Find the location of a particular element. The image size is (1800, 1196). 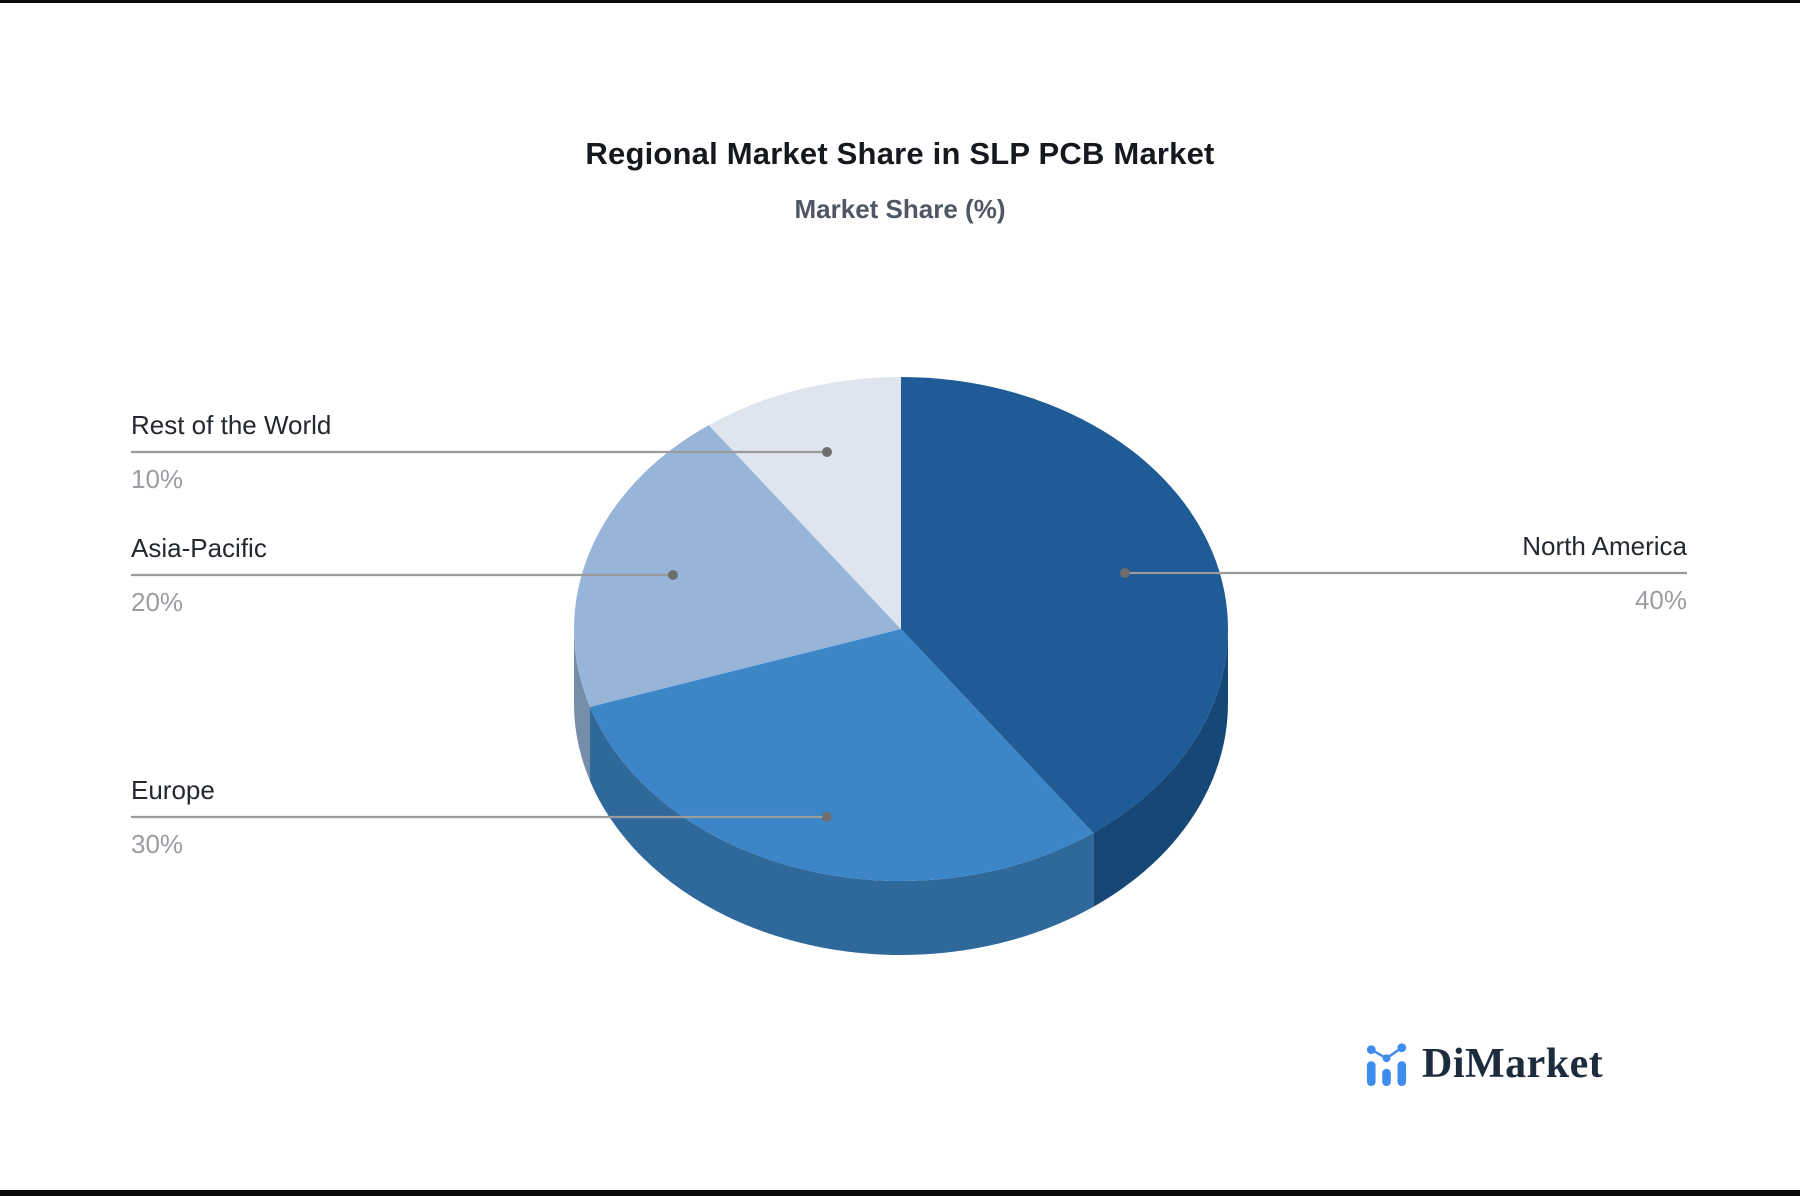

slice-value-north-america: 40% is located at coordinates (1660, 600).